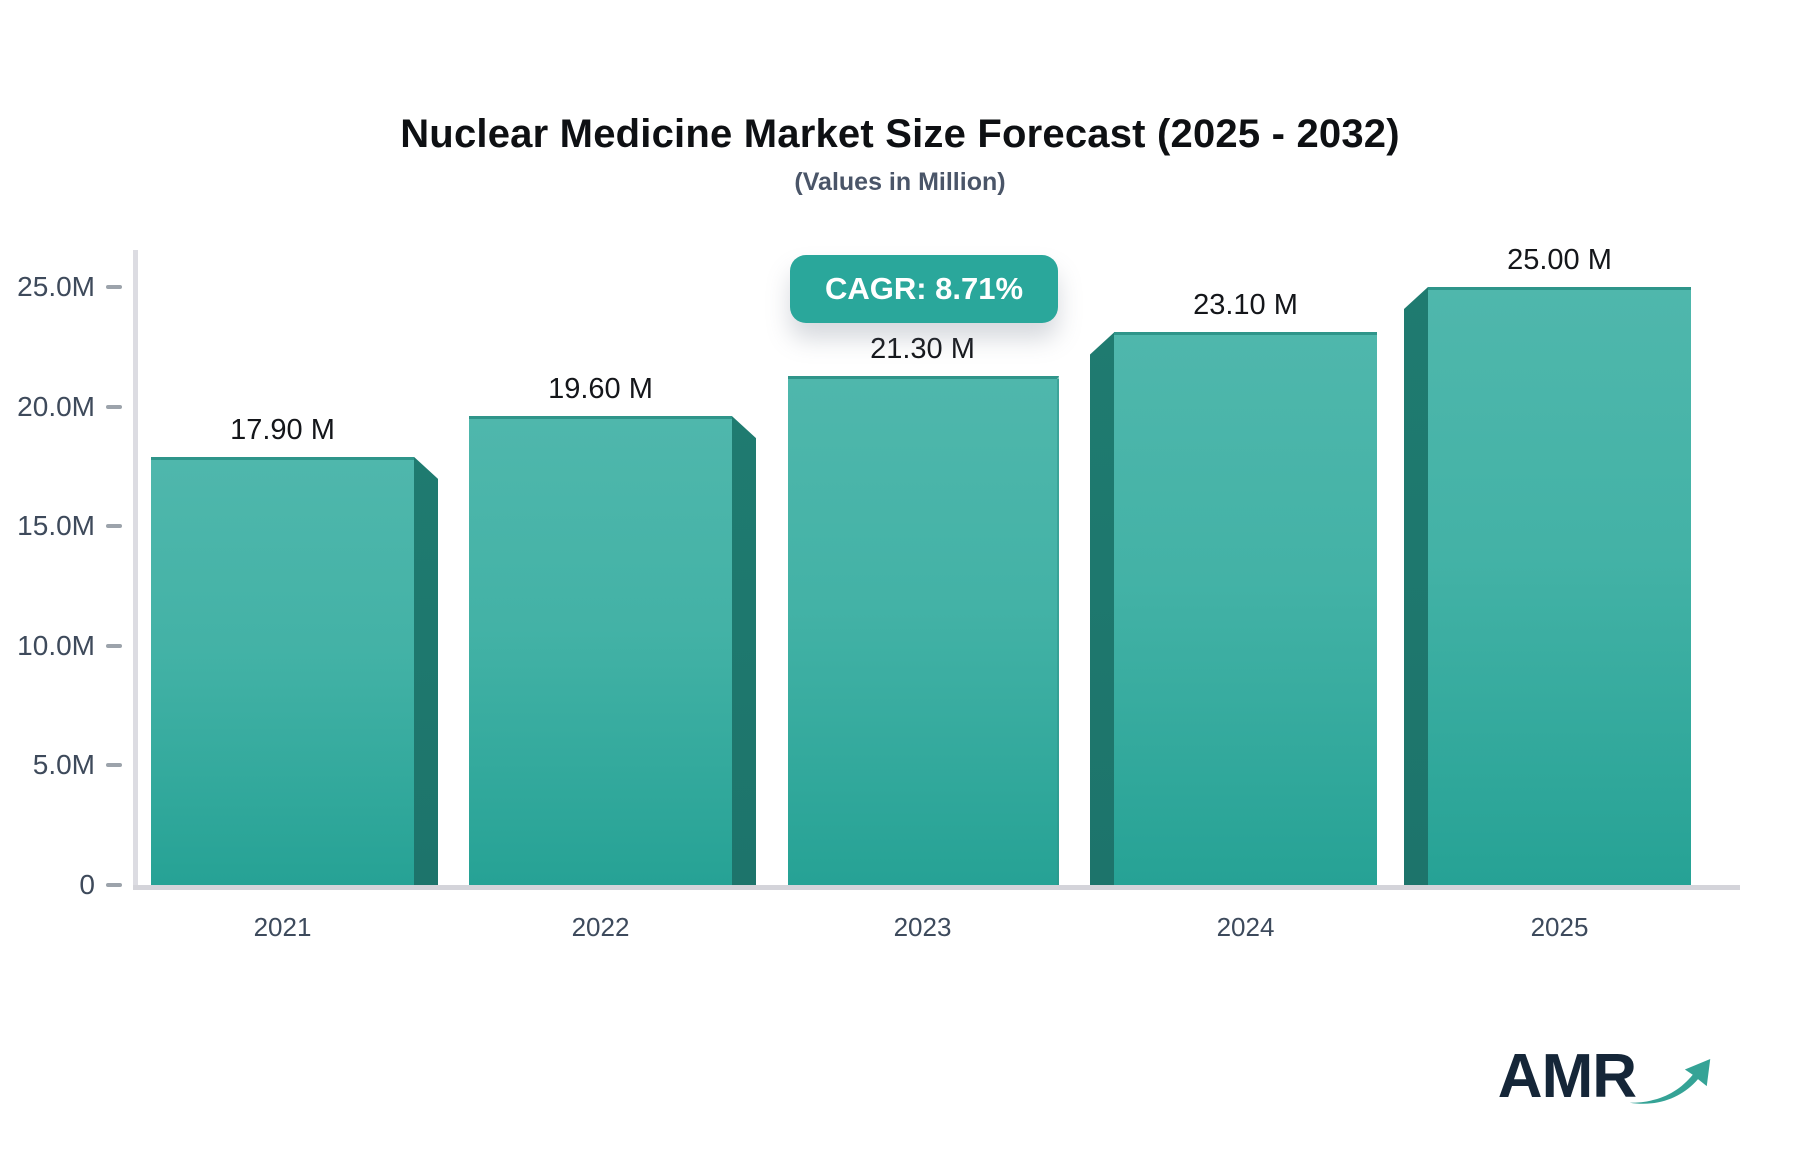 The height and width of the screenshot is (1156, 1800). I want to click on y-tick-label: 20.0M, so click(56, 406).